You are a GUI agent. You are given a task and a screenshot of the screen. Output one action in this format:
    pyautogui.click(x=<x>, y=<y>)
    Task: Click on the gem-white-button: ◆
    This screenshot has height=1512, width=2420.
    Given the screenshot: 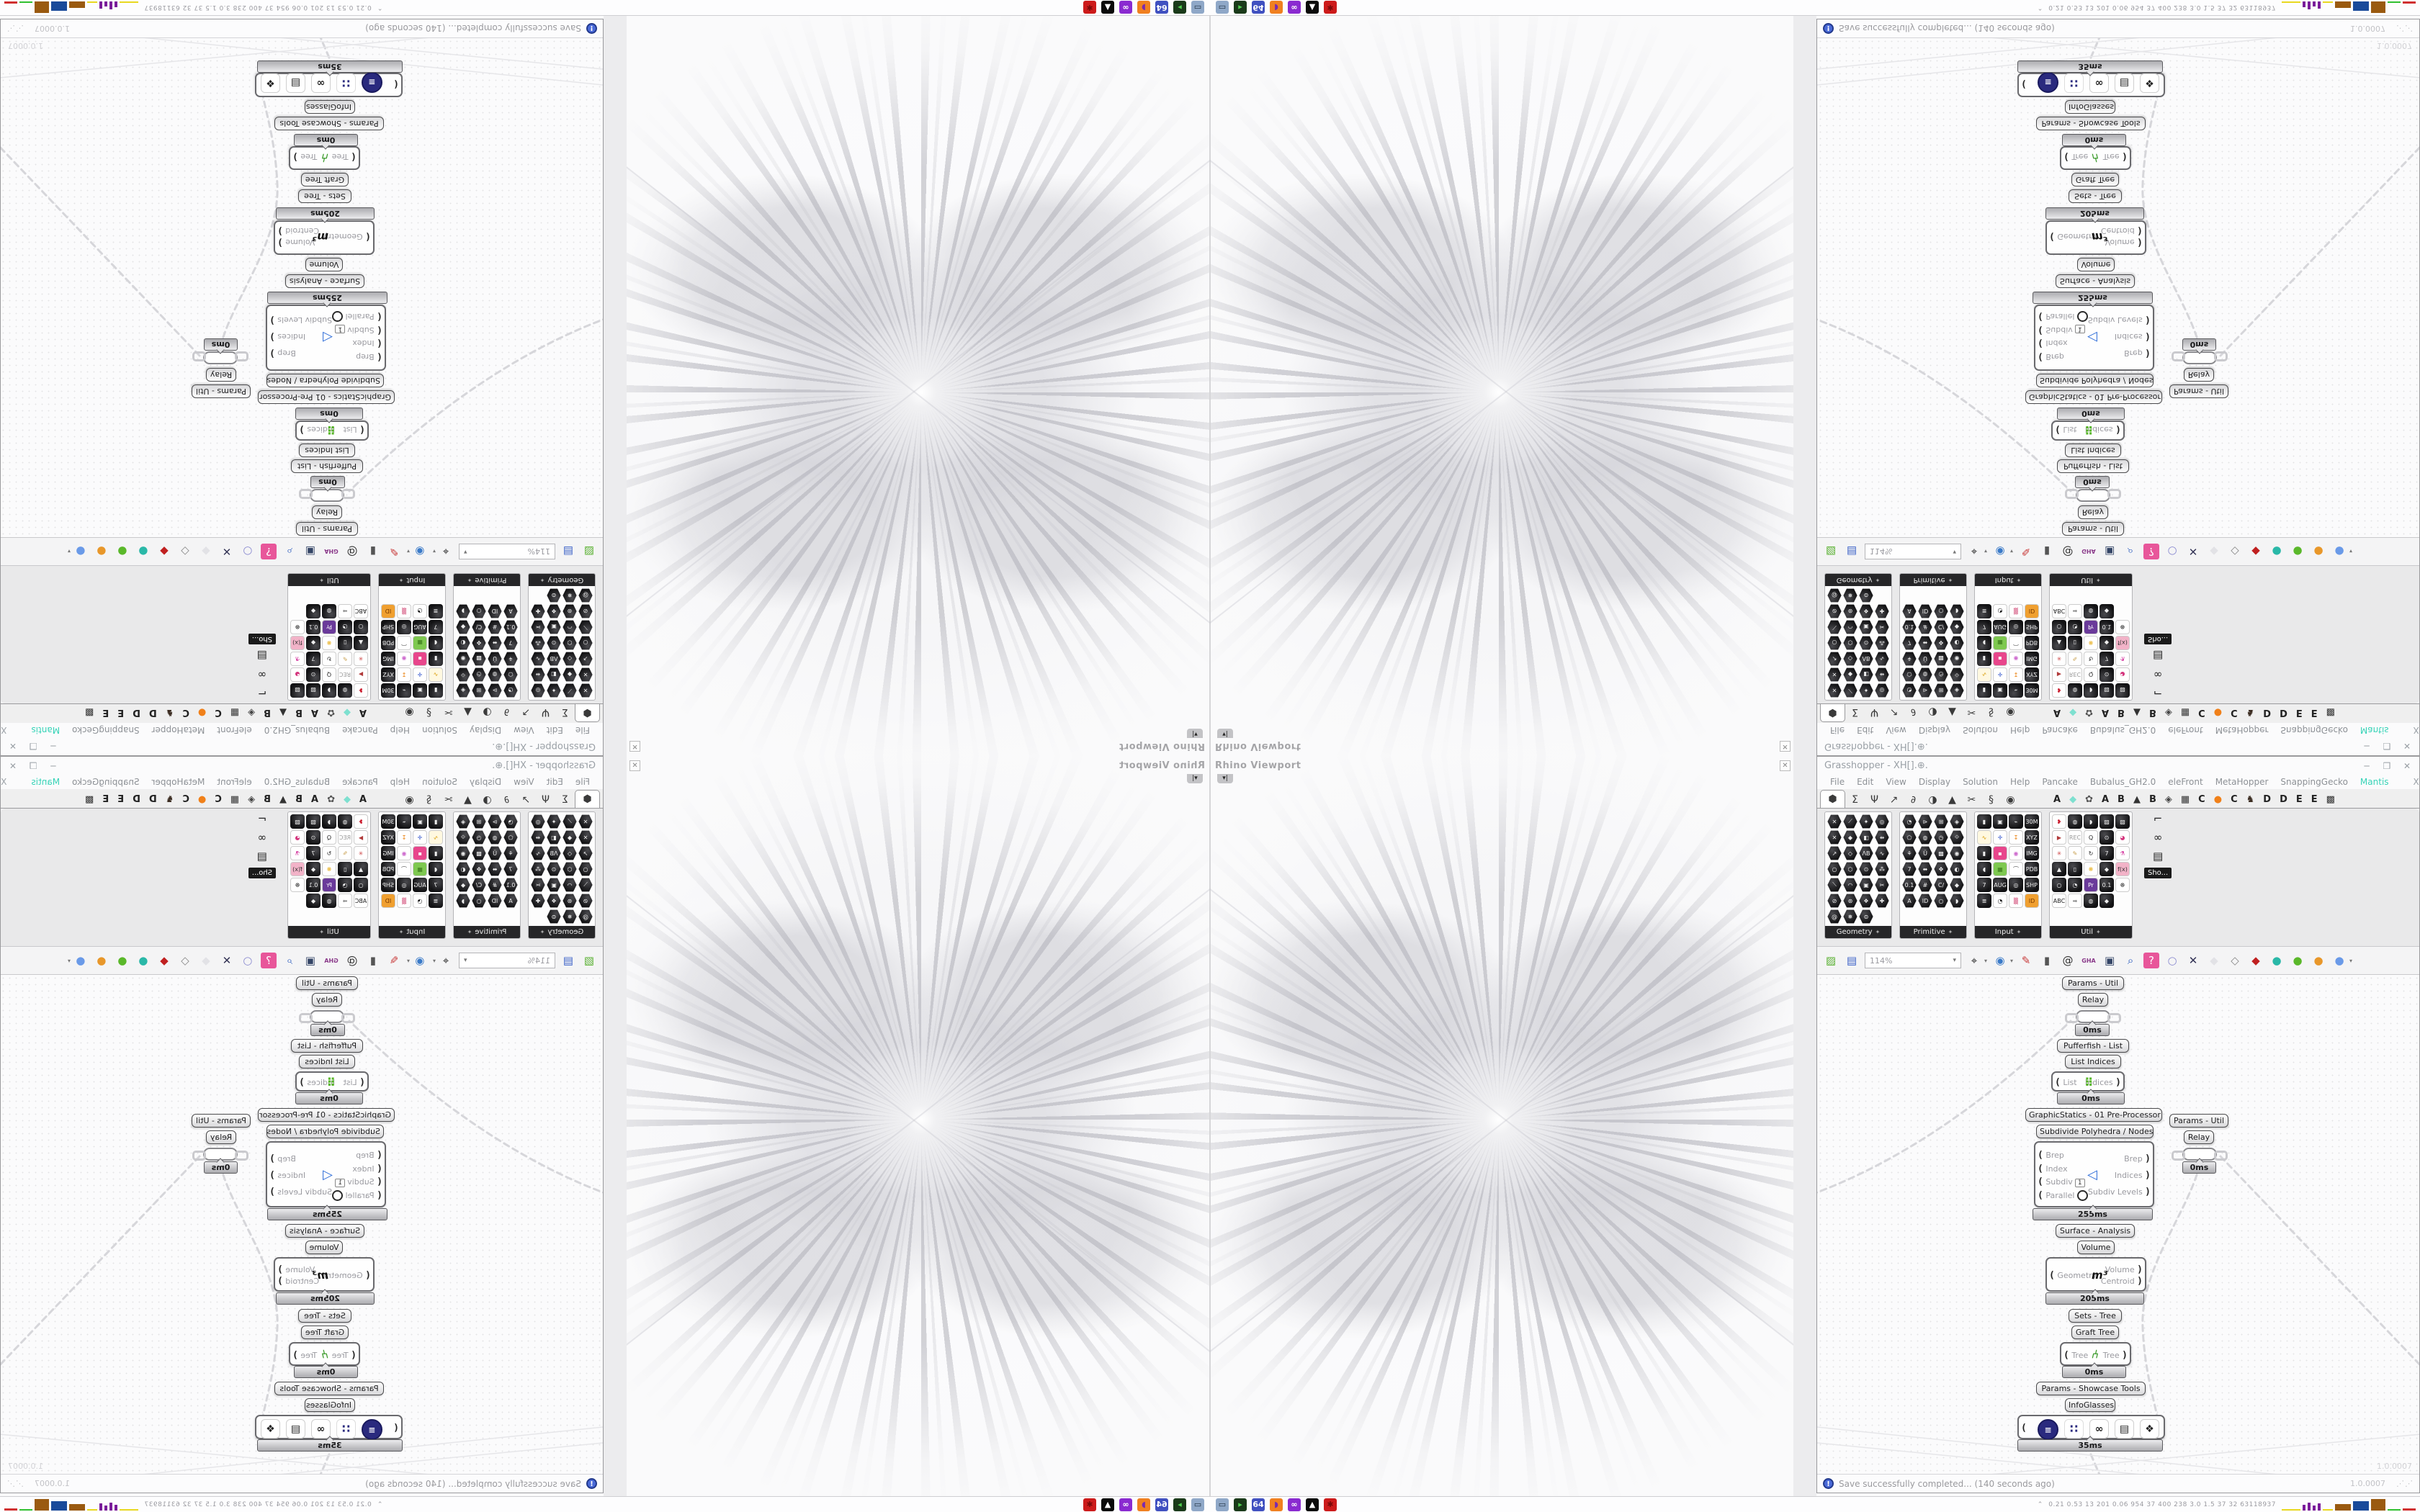 What is the action you would take?
    pyautogui.click(x=206, y=960)
    